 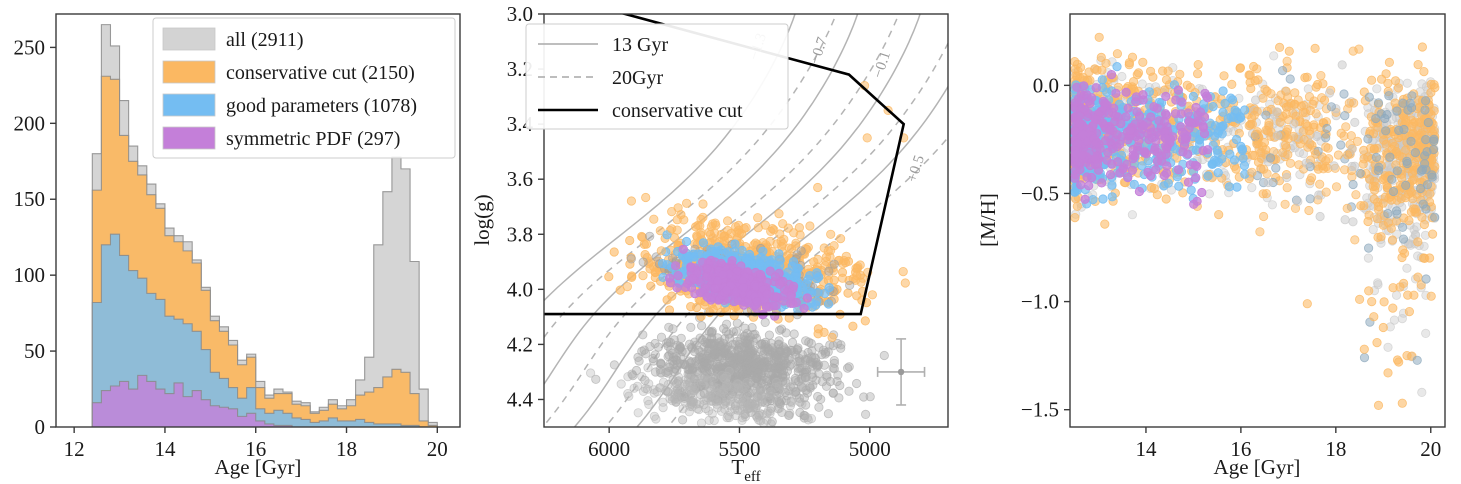 I want to click on legend-label: good parameters (1078), so click(x=321, y=106).